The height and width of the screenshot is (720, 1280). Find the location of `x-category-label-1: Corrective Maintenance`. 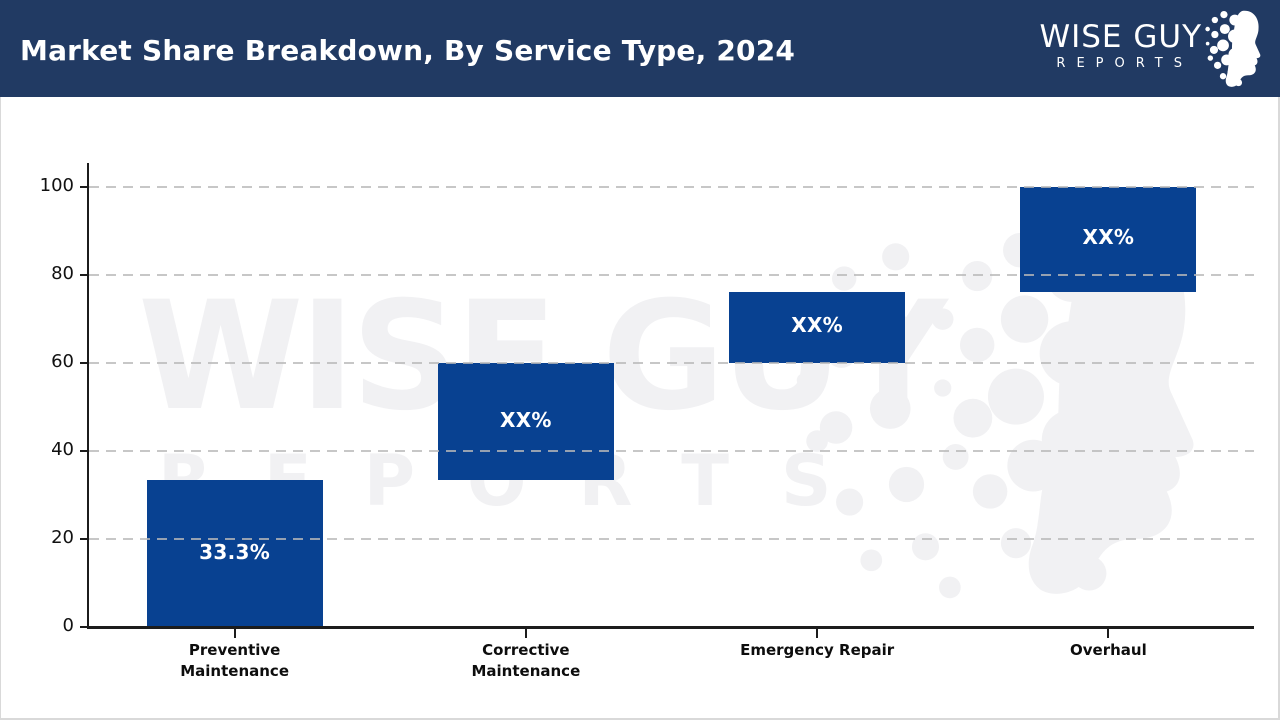

x-category-label-1: Corrective Maintenance is located at coordinates (526, 661).